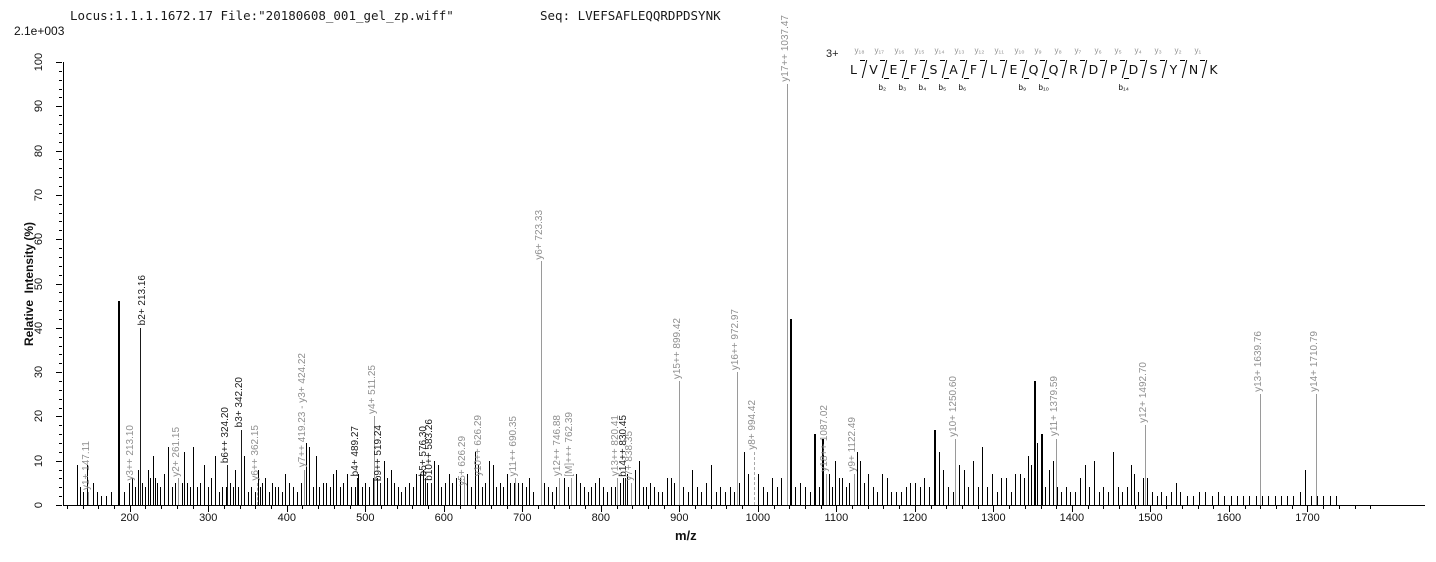 The width and height of the screenshot is (1436, 562). Describe the element at coordinates (208, 518) in the screenshot. I see `x-tick-label: 300` at that location.